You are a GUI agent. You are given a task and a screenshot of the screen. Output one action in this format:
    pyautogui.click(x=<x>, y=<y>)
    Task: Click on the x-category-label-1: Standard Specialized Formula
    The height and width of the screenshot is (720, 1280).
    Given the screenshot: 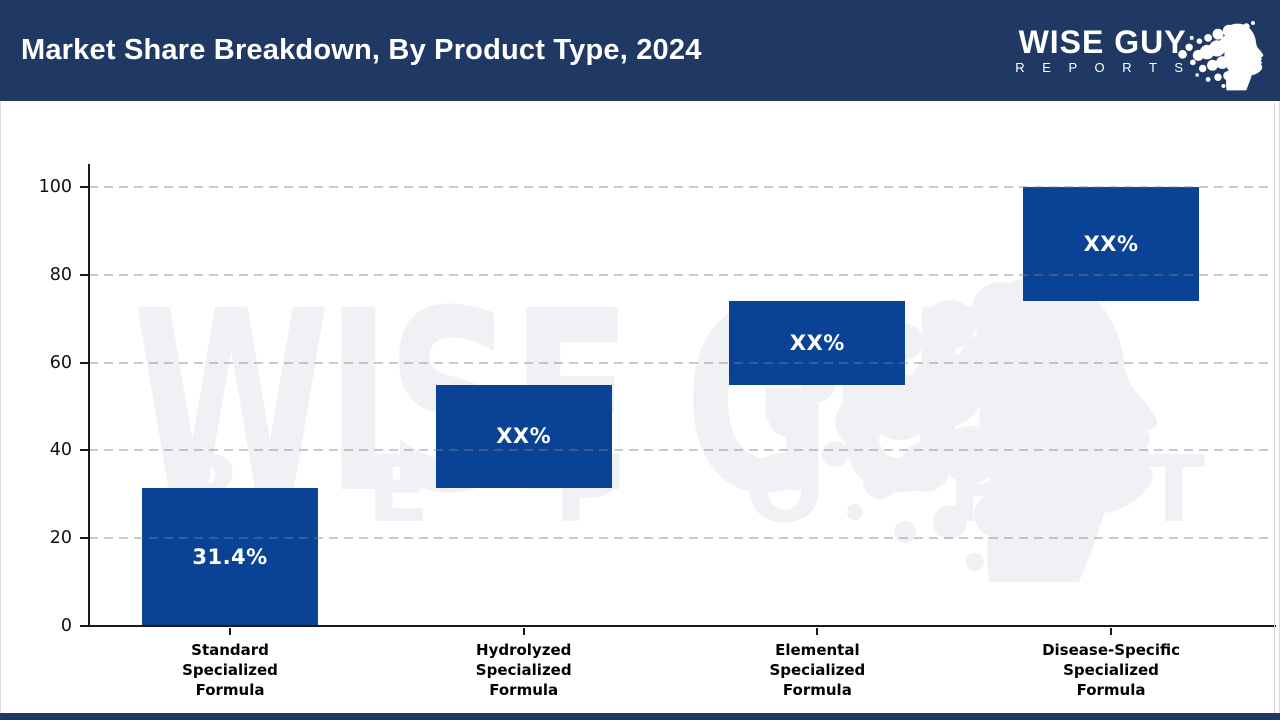 What is the action you would take?
    pyautogui.click(x=230, y=670)
    